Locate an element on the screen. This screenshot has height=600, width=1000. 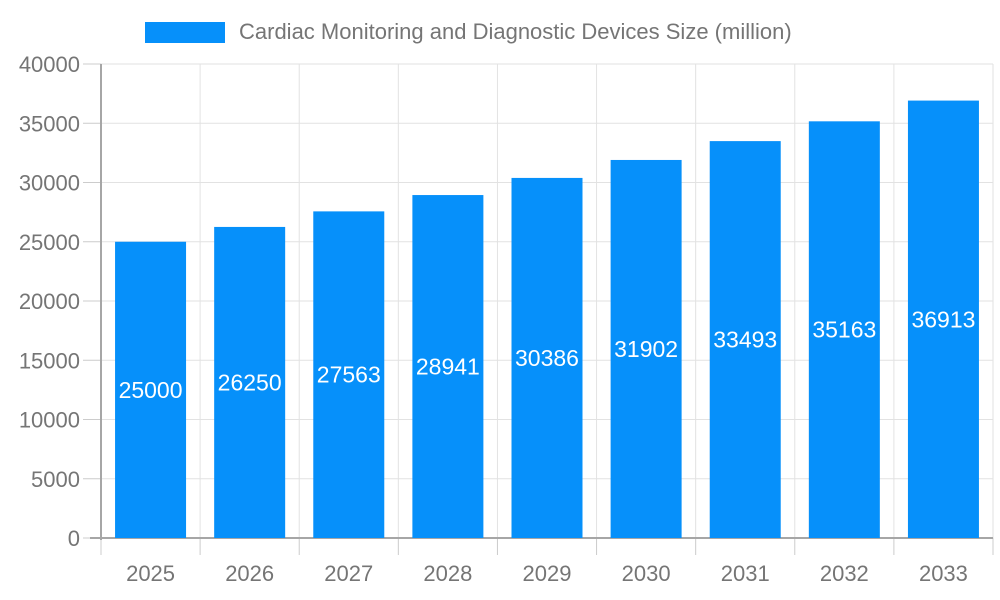
y-tick-label: 15000 is located at coordinates (49, 360).